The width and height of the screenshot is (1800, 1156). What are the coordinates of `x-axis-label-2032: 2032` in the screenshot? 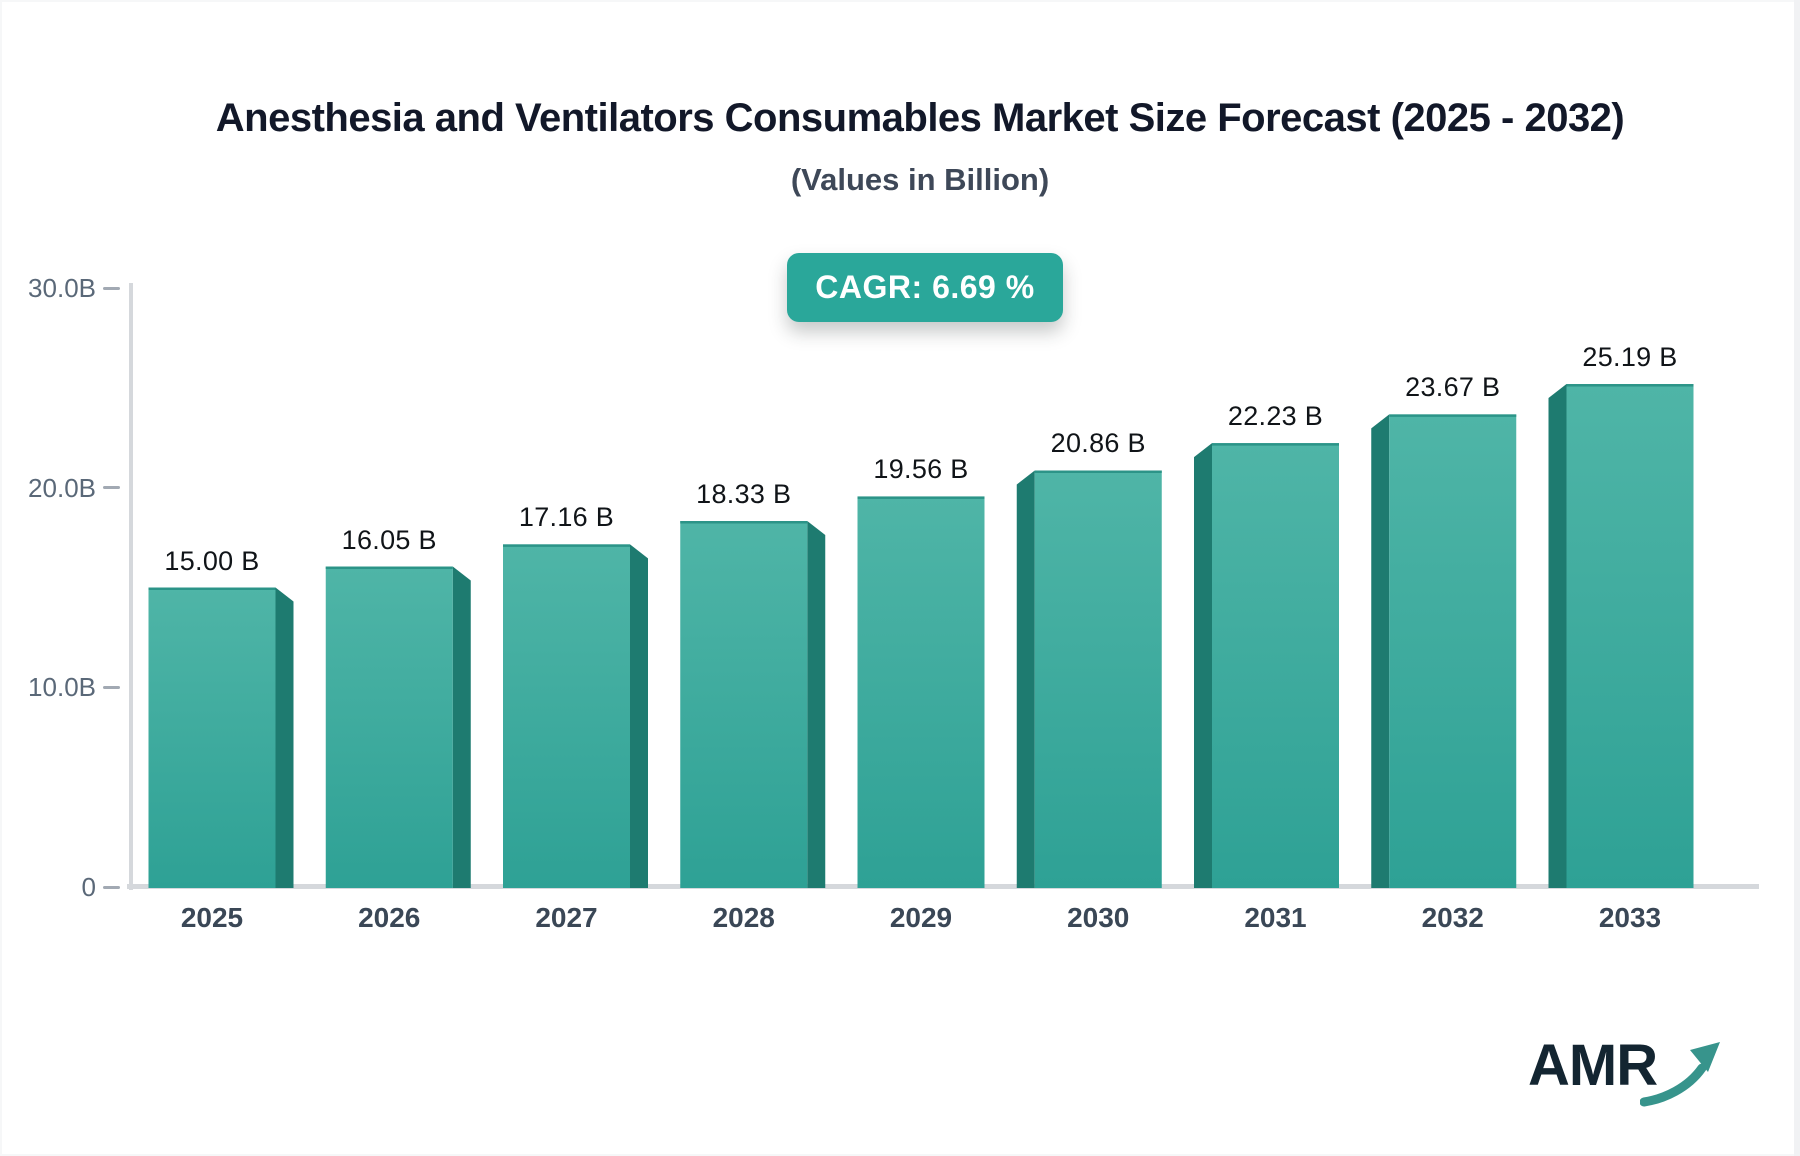 It's located at (1452, 917).